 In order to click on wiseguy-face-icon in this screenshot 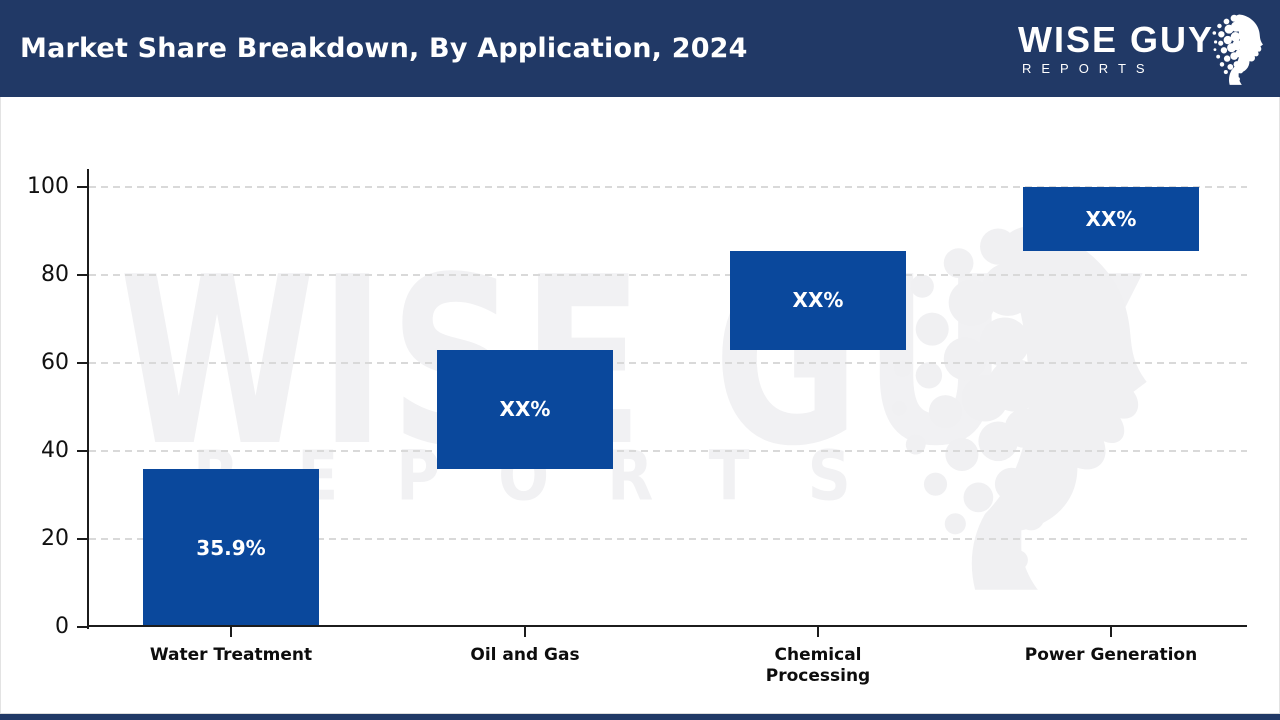, I will do `click(1237, 49)`.